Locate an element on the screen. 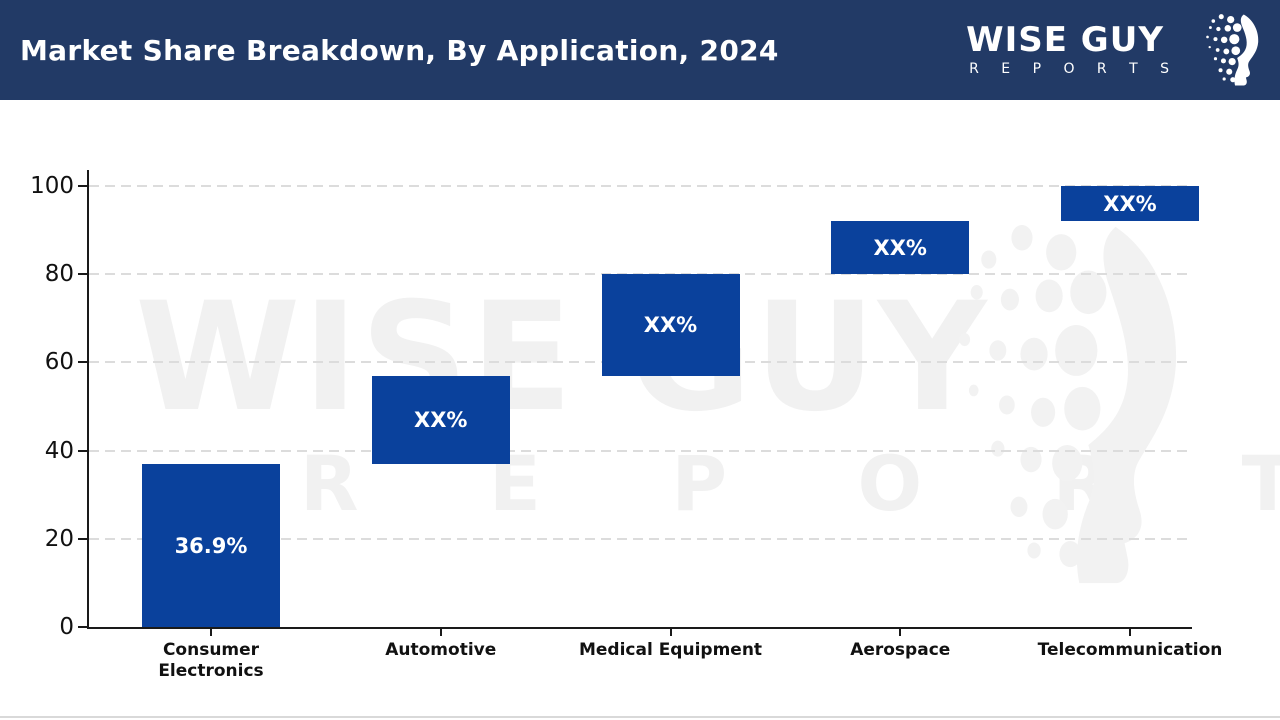 The width and height of the screenshot is (1280, 720). x-category-label-telecommunication: Telecommunication is located at coordinates (1130, 650).